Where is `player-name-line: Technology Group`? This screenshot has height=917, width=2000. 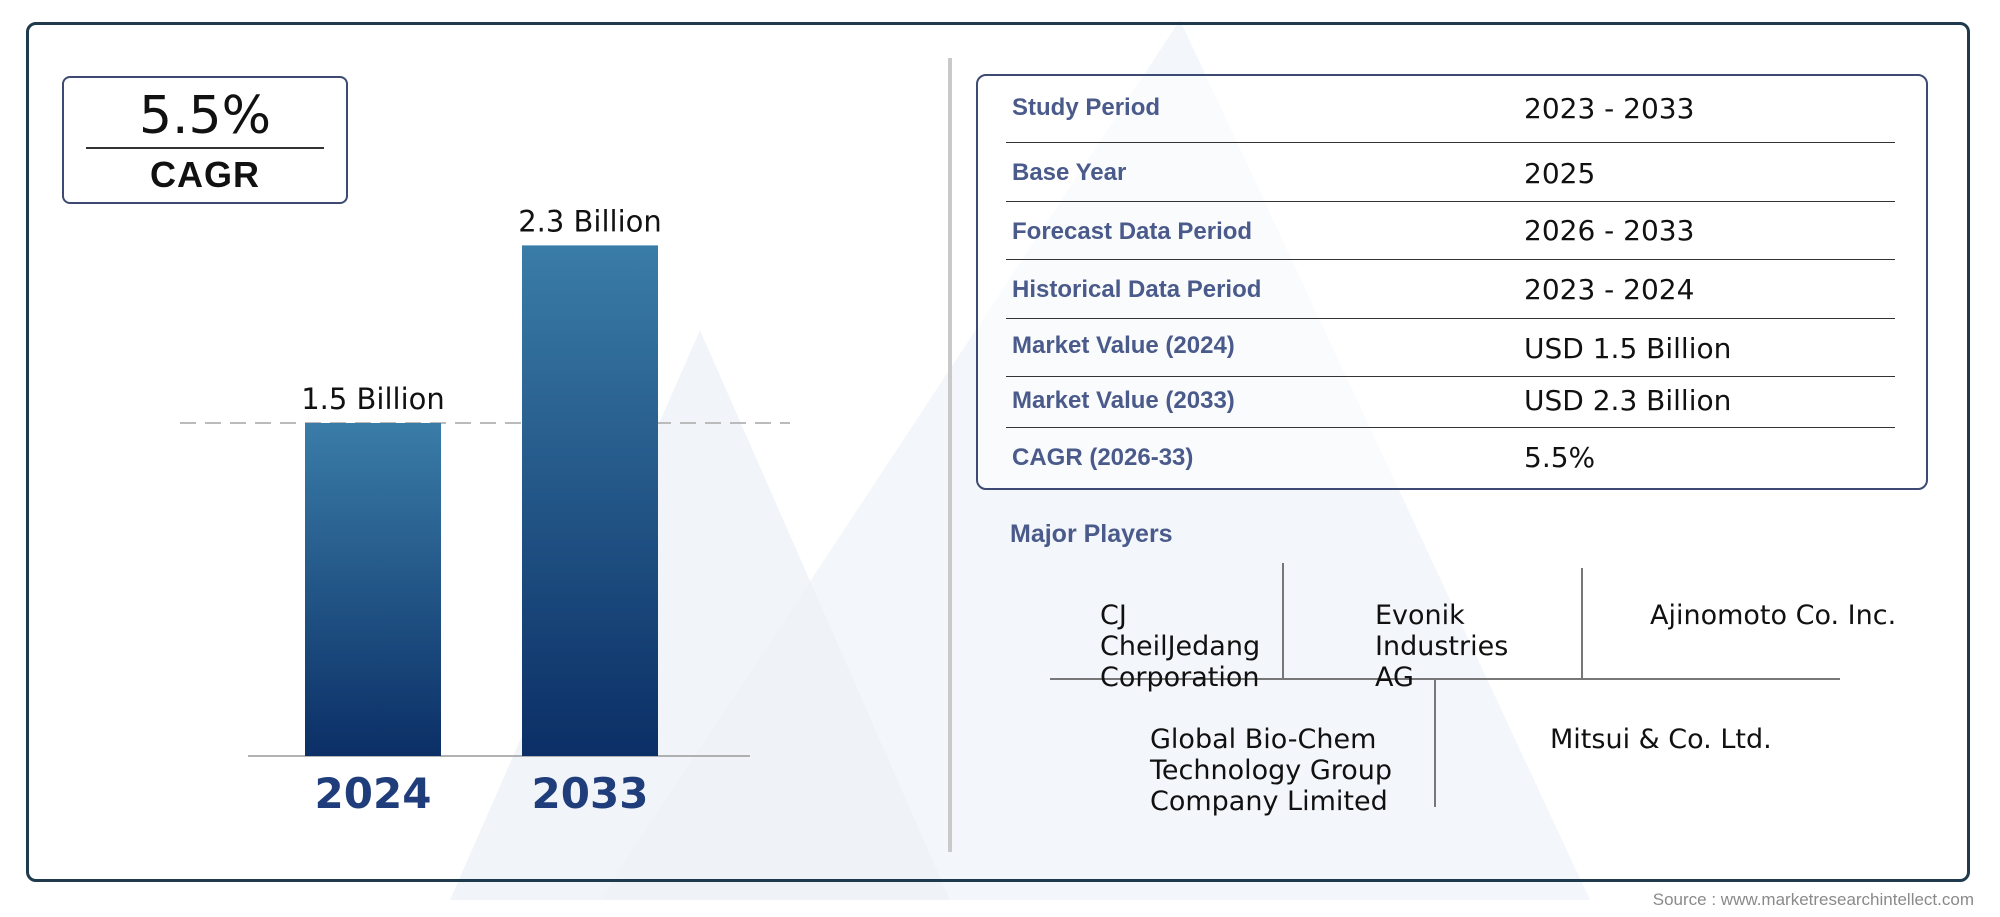
player-name-line: Technology Group is located at coordinates (1271, 770).